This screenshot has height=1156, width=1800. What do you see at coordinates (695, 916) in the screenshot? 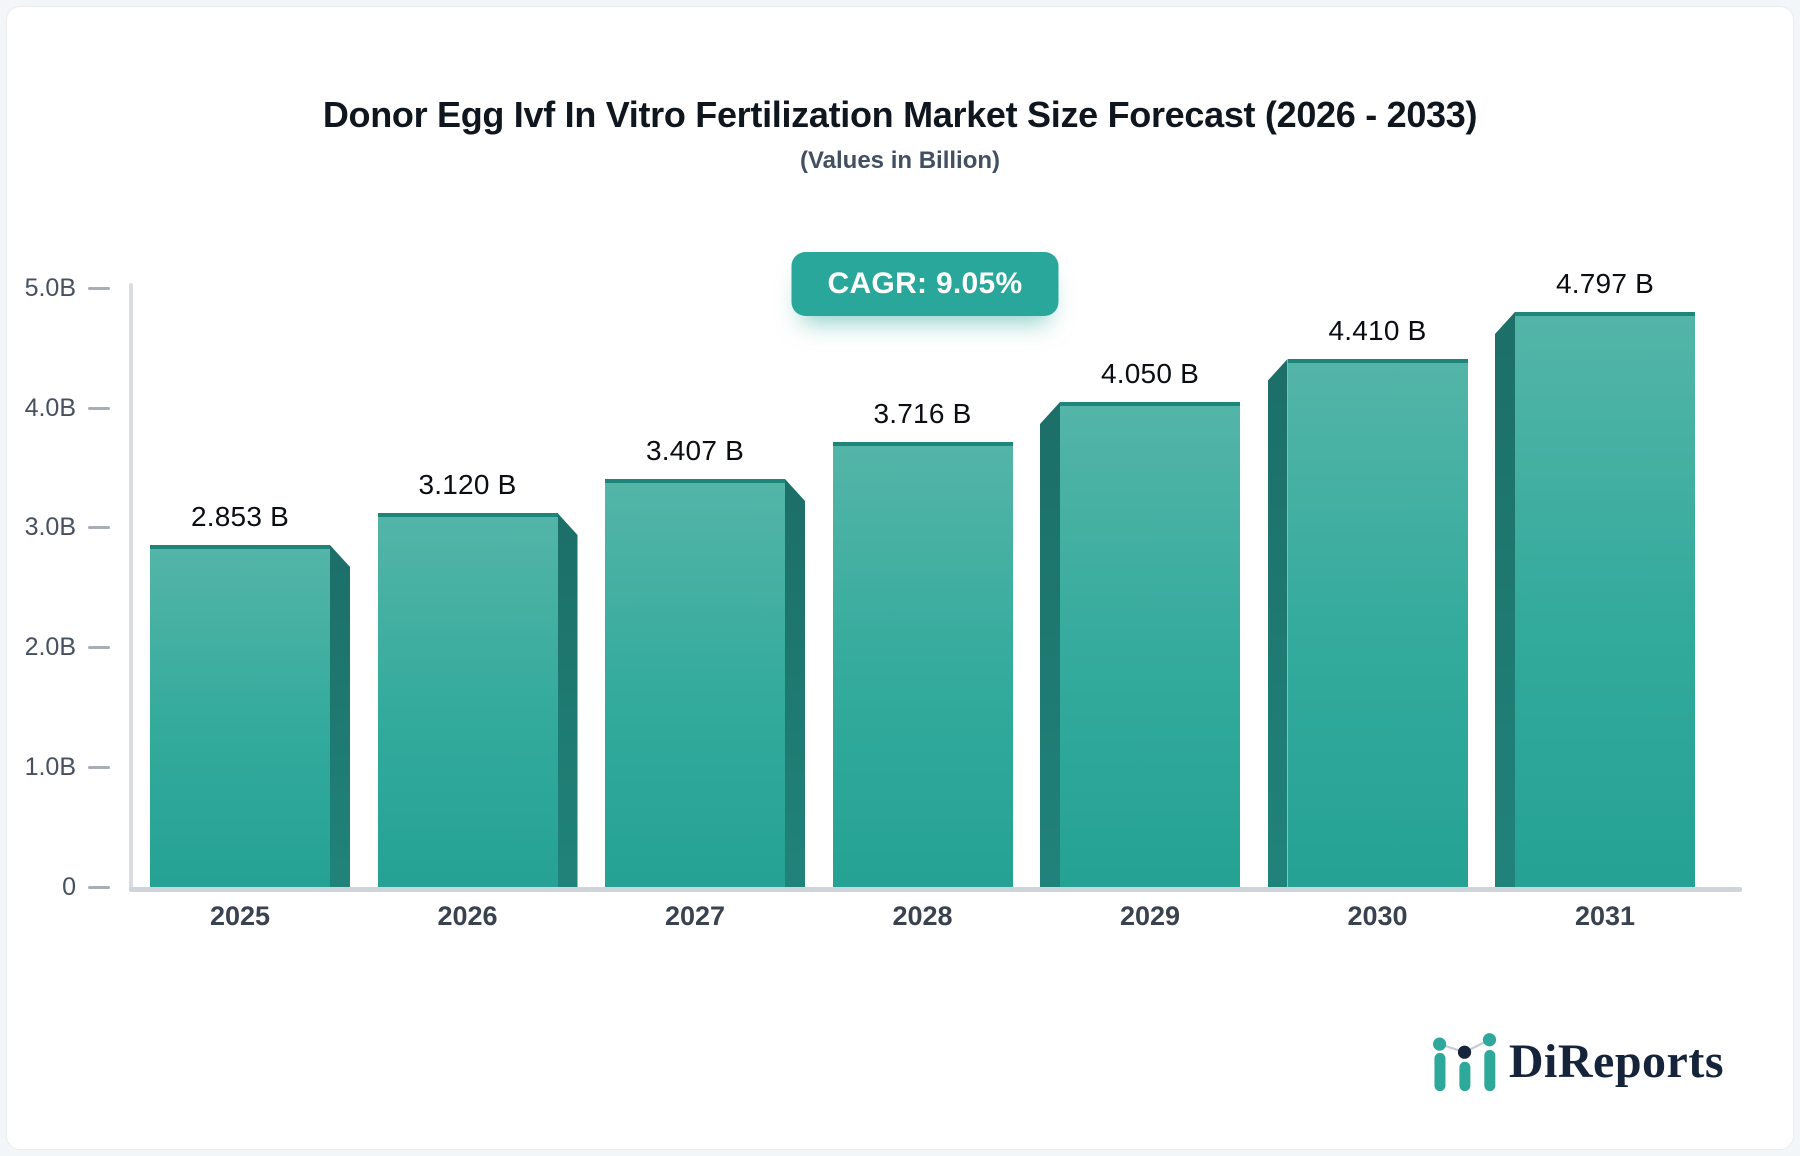
I see `x-tick-label: 2027` at bounding box center [695, 916].